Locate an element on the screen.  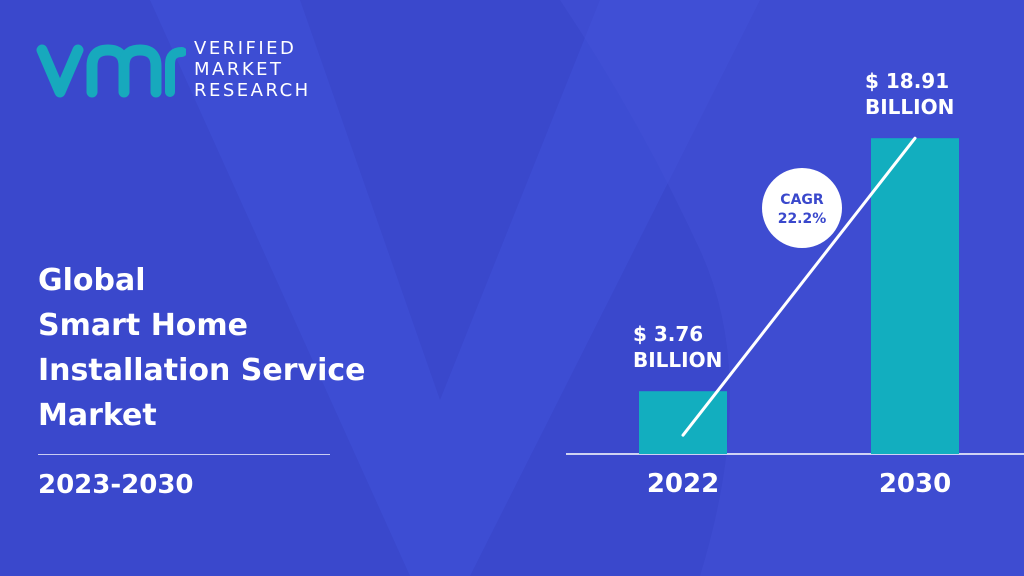
brand-name: VERIFIED MARKET RESEARCH is located at coordinates (252, 69).